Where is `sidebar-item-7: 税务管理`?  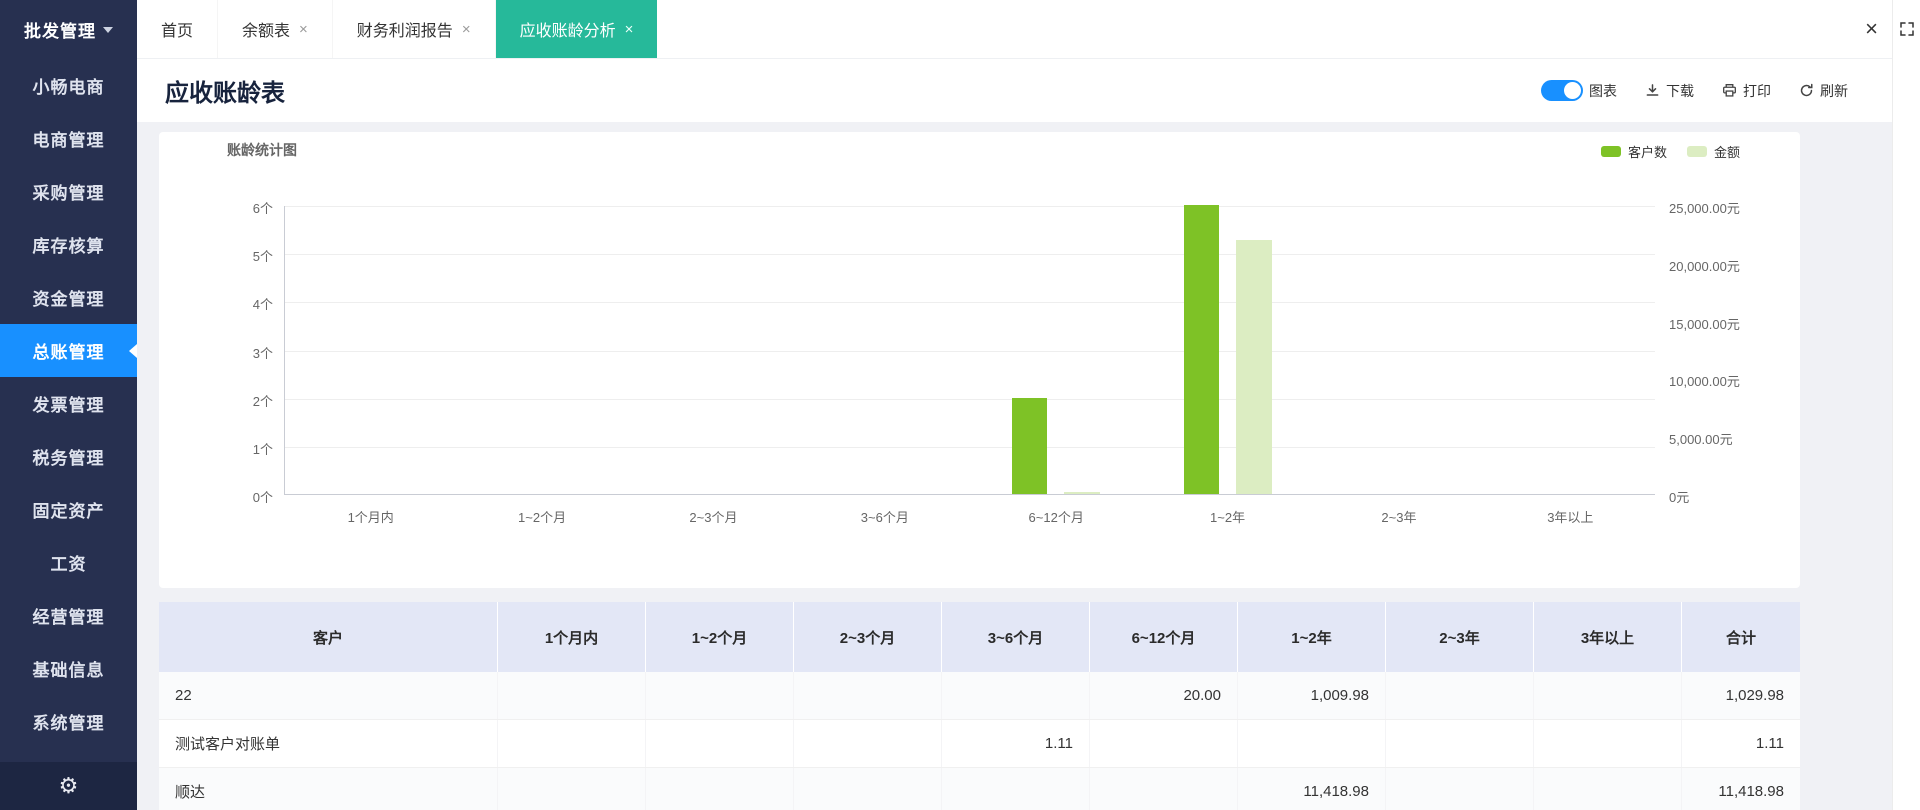 sidebar-item-7: 税务管理 is located at coordinates (68, 458).